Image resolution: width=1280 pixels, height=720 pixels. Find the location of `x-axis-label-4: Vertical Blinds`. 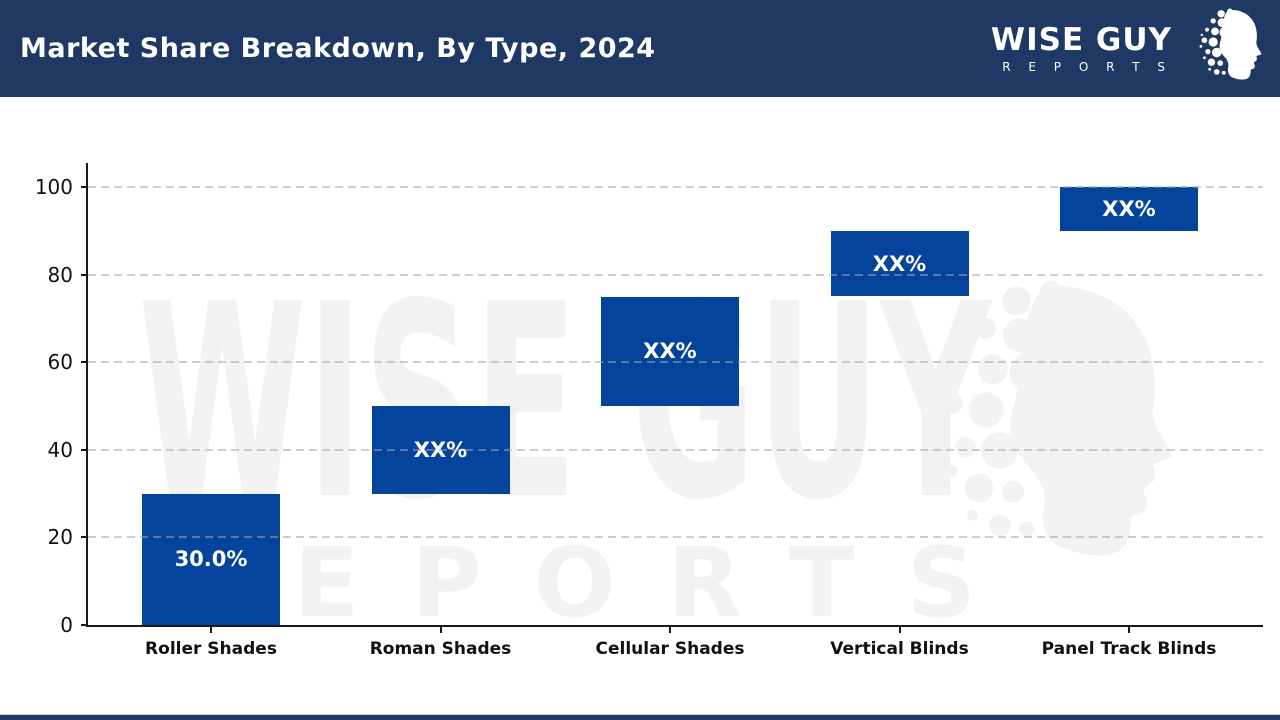

x-axis-label-4: Vertical Blinds is located at coordinates (899, 649).